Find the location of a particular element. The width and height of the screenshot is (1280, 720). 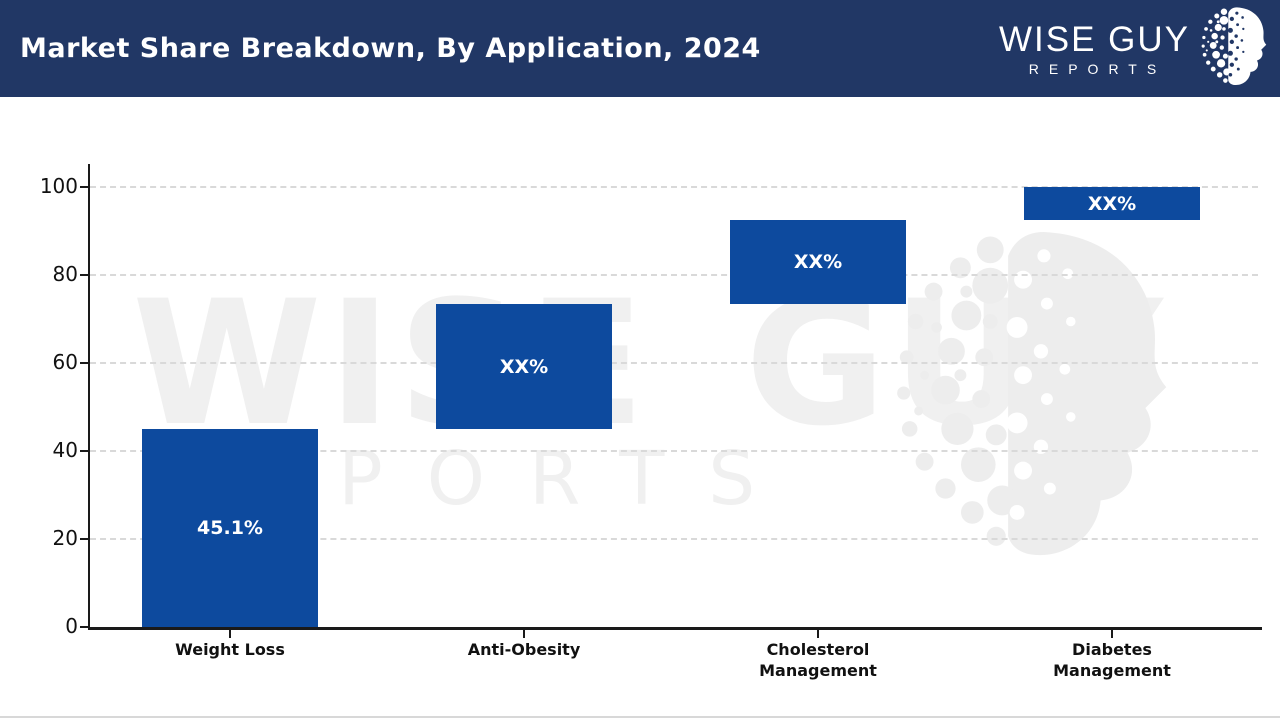

logo-wordmark: WISE GUY is located at coordinates (1094, 39).